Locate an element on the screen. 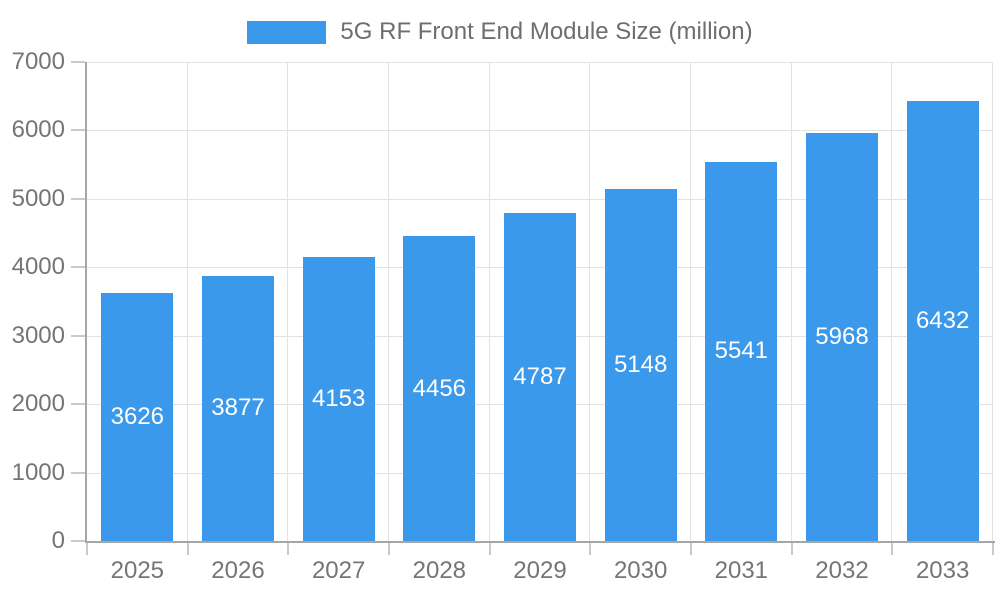 The image size is (1000, 600). x-tick-label: 2032 is located at coordinates (842, 570).